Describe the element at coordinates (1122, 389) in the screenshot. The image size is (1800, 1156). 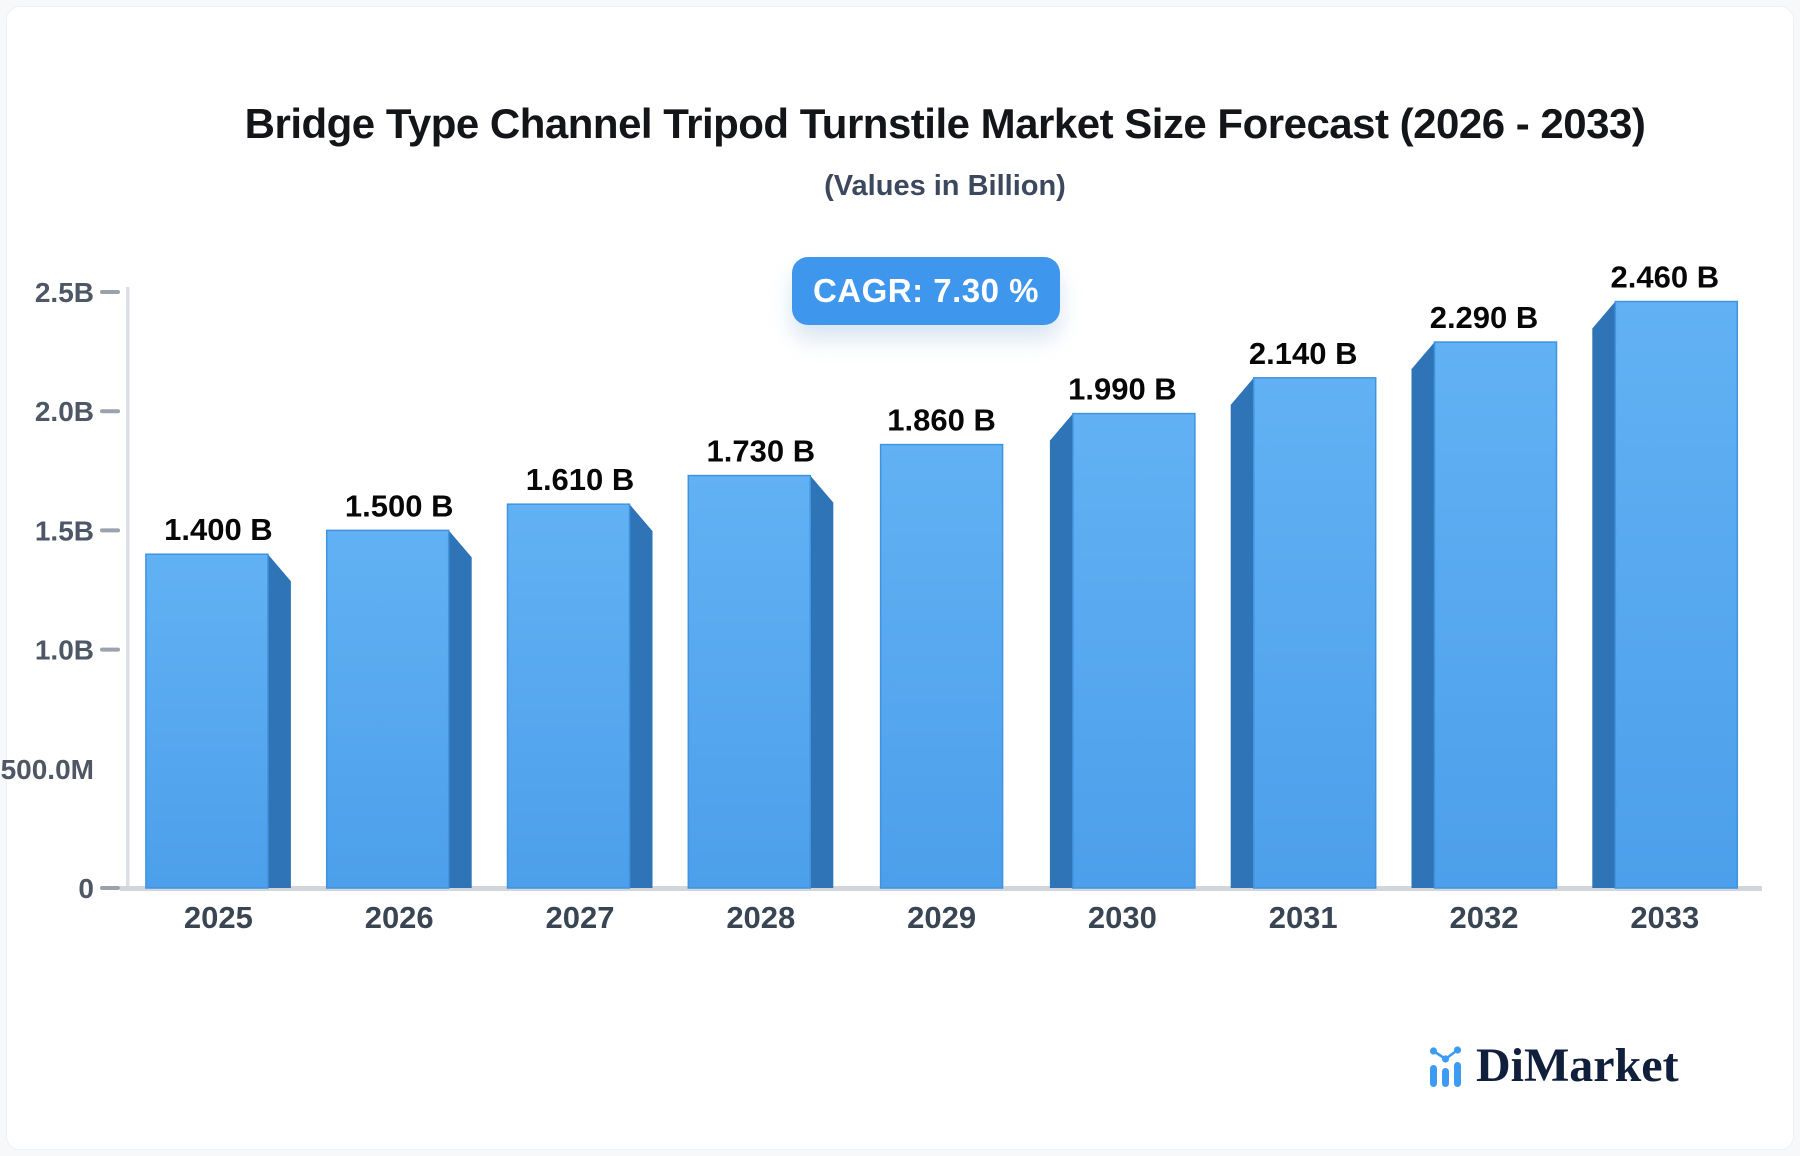
I see `bar-value-label: 1.990 B` at that location.